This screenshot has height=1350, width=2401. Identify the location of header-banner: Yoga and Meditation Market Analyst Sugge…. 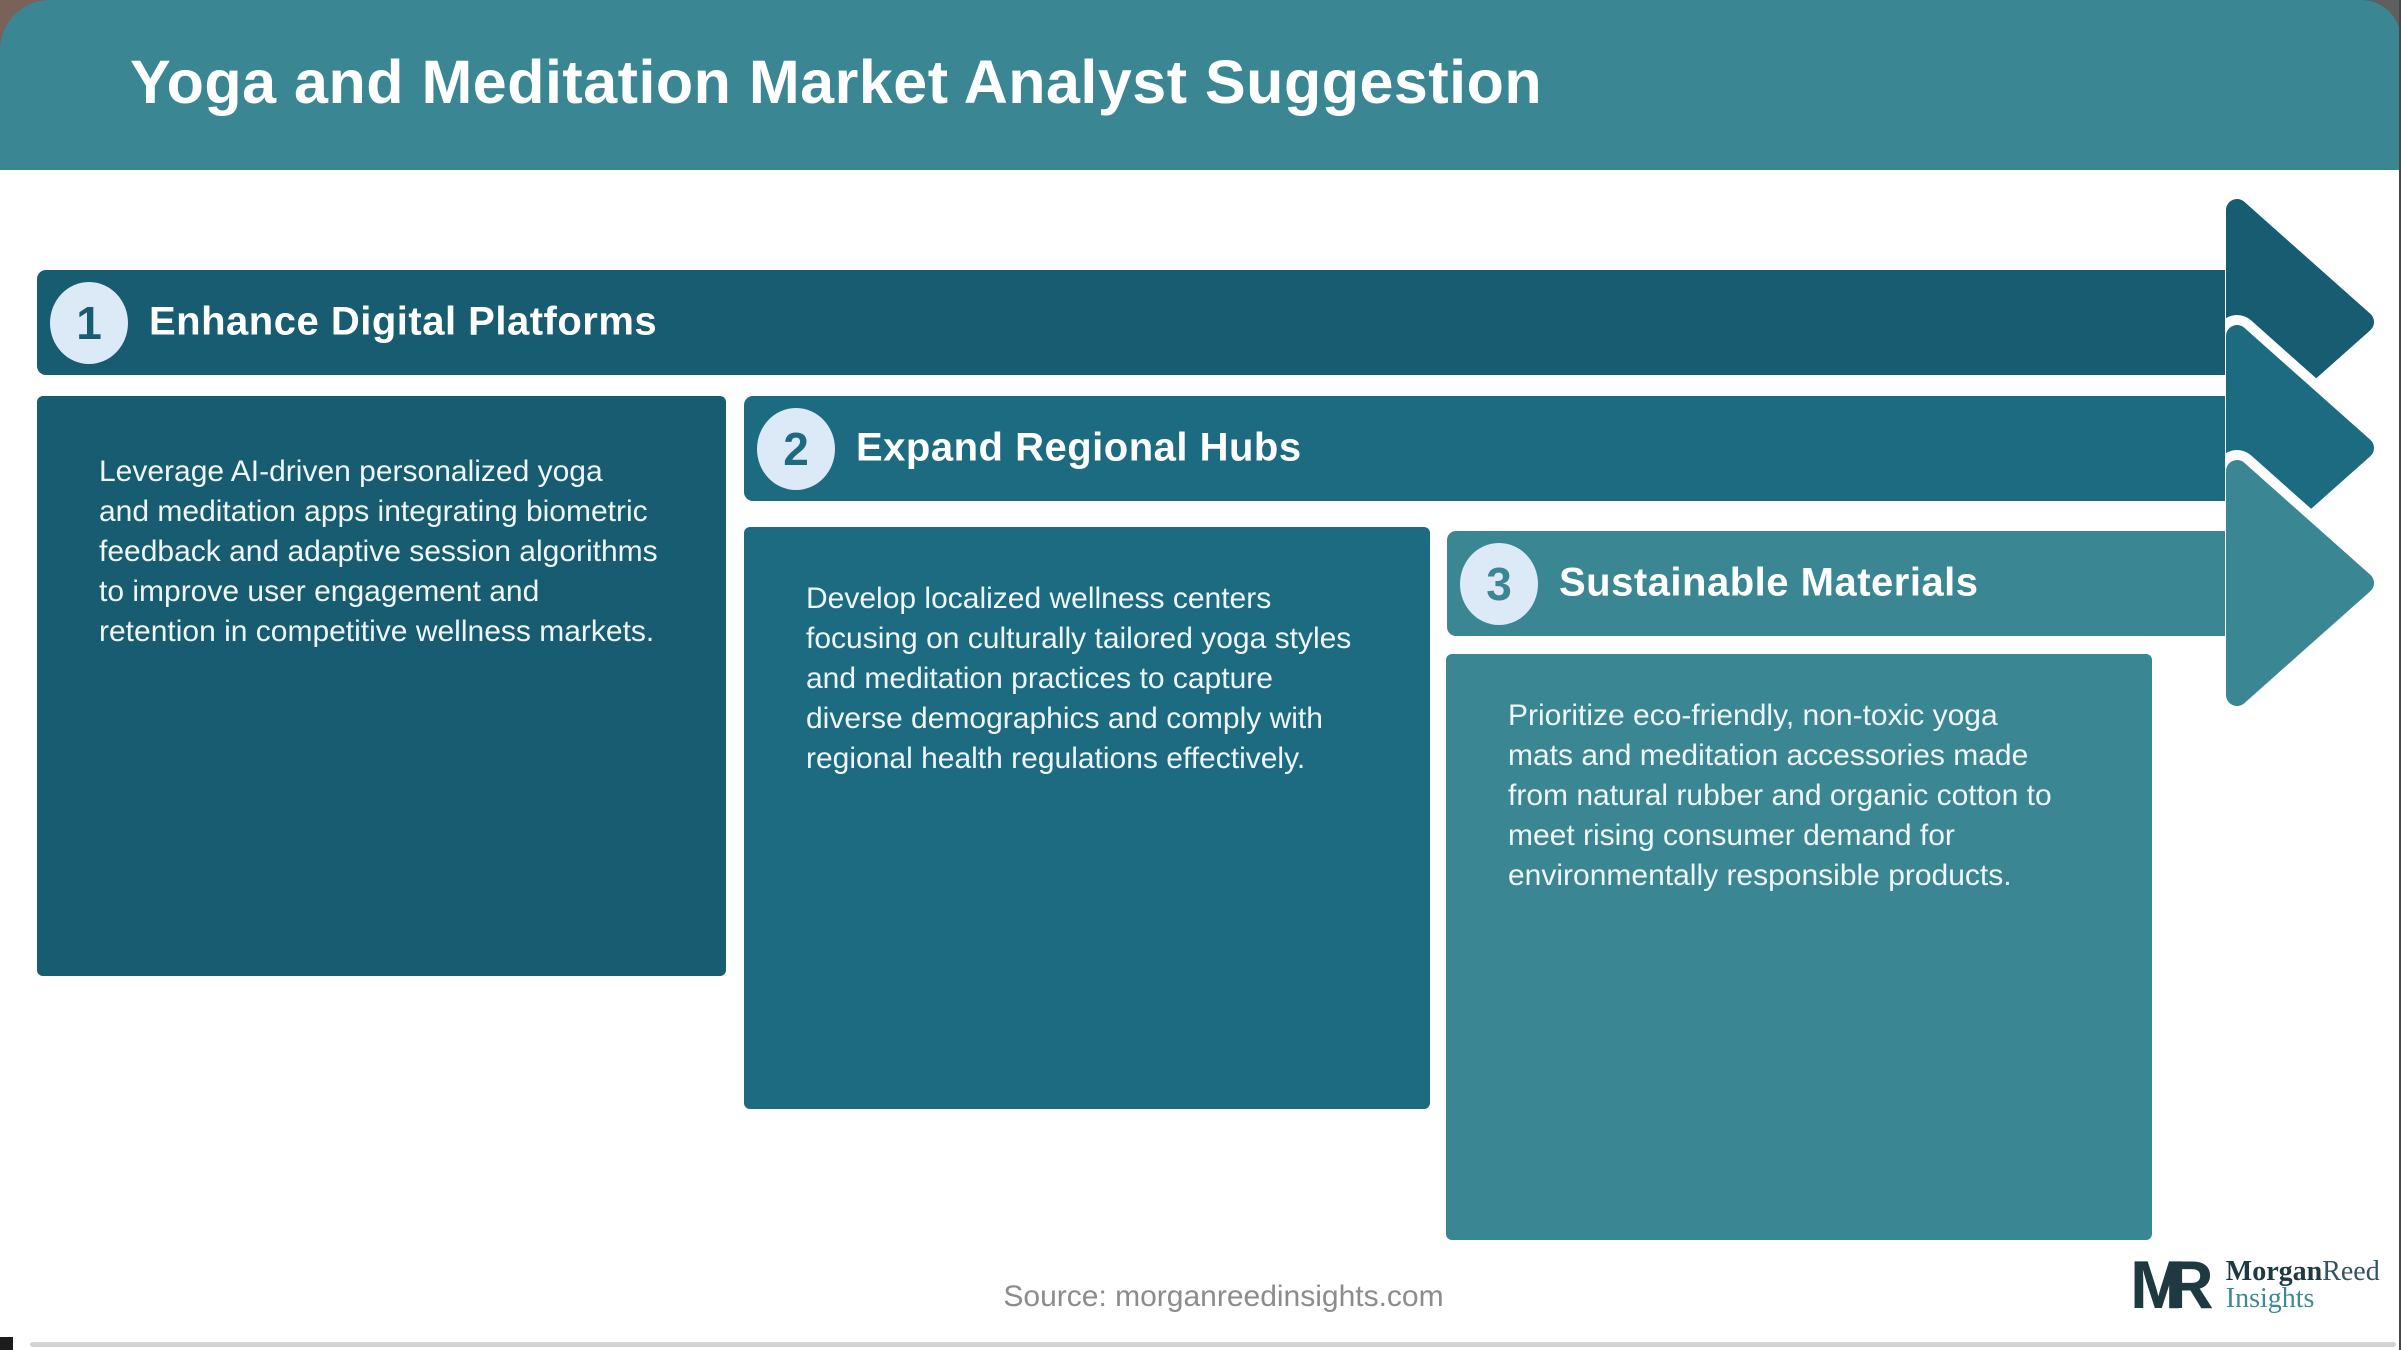
(1200, 85).